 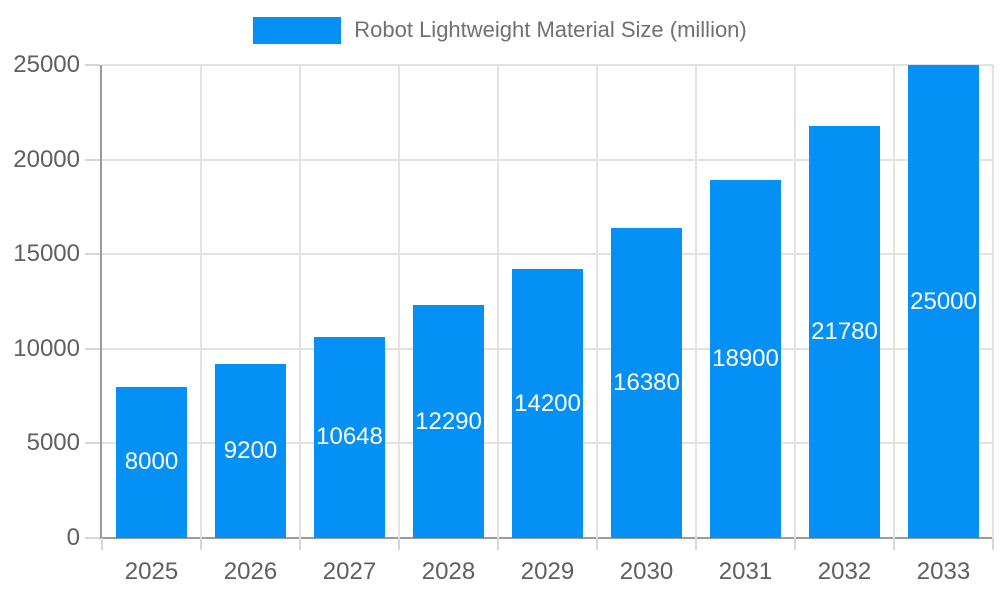 I want to click on x-axis-tick-label: 2032, so click(x=844, y=571).